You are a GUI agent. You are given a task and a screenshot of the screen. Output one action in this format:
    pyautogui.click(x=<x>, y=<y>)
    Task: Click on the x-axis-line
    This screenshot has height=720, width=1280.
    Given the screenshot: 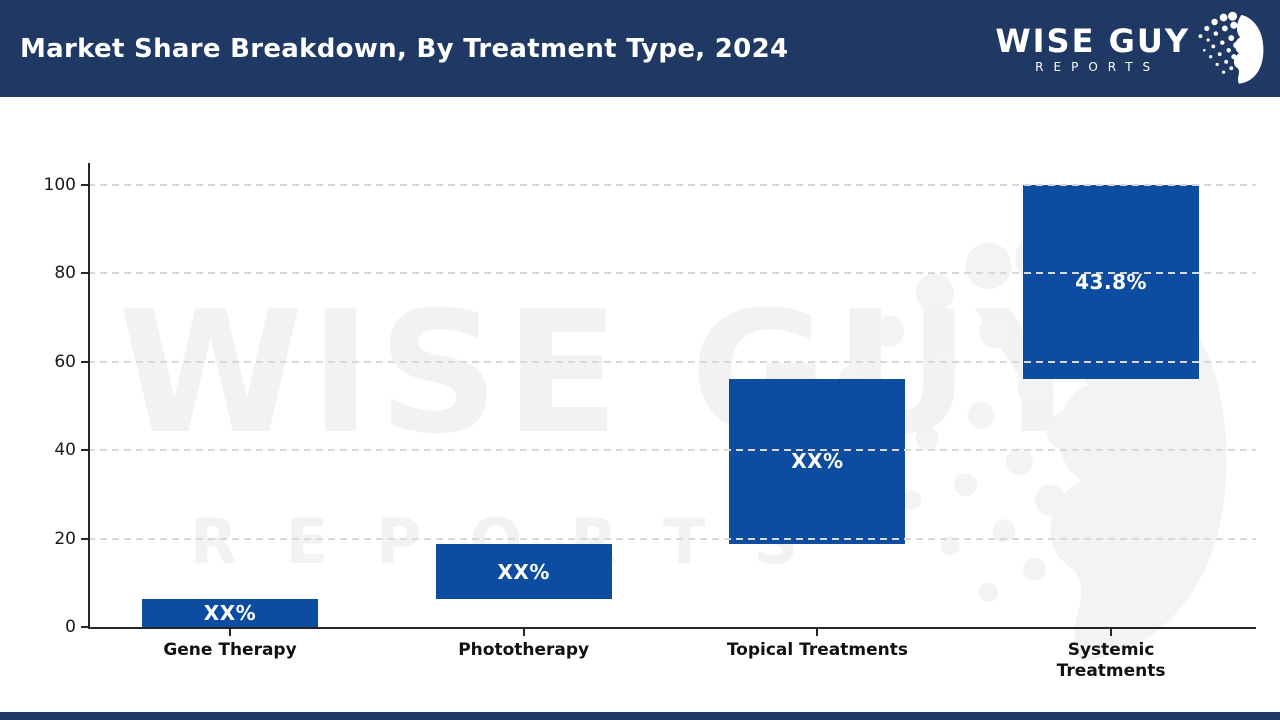 What is the action you would take?
    pyautogui.click(x=672, y=628)
    